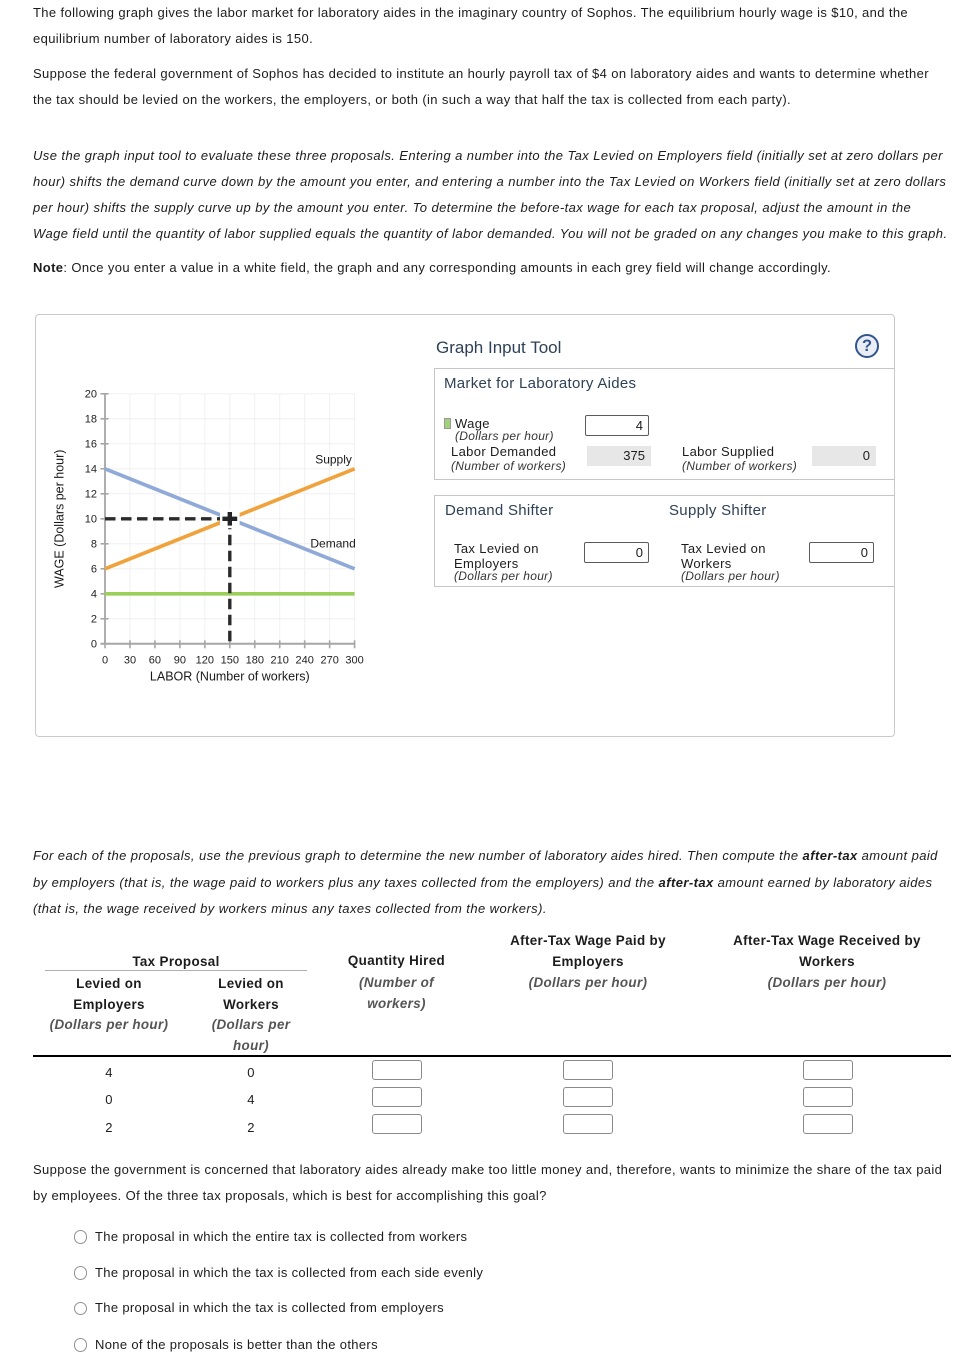 The width and height of the screenshot is (976, 1358). I want to click on svg-text: 16, so click(91, 445).